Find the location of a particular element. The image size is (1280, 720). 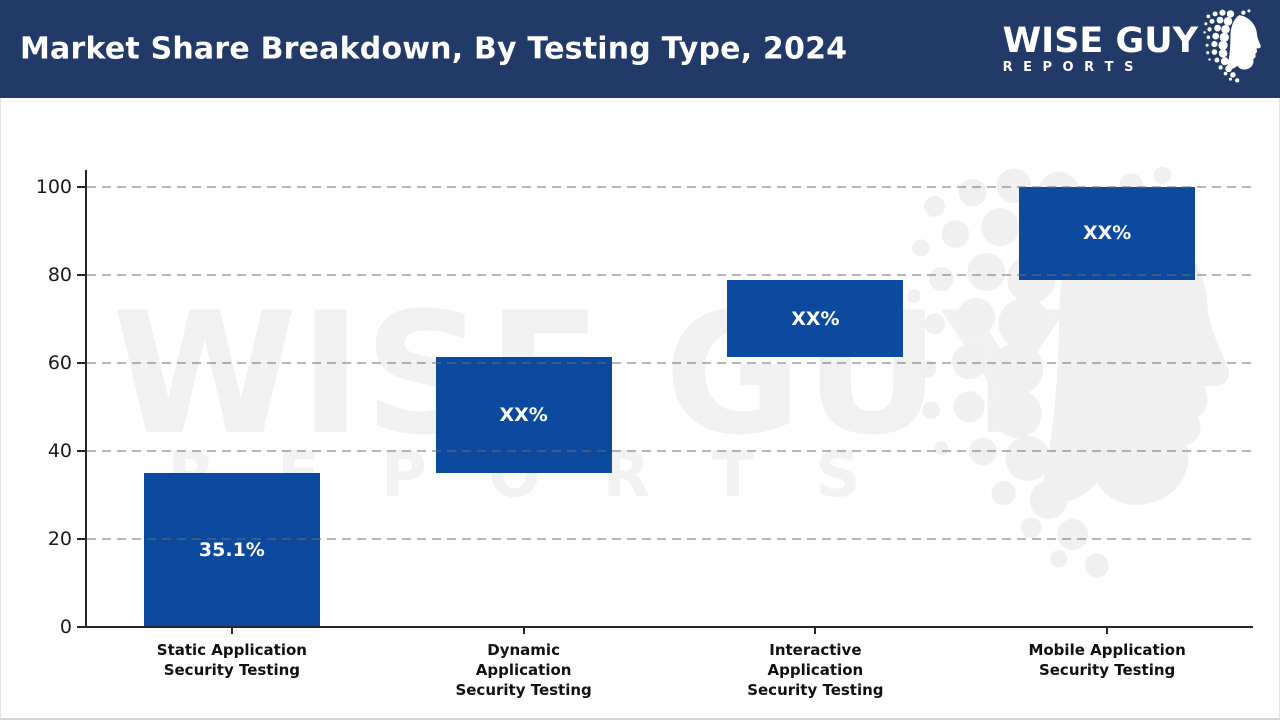

brand-logo: WISE GUY R E P O R T S is located at coordinates (1136, 49).